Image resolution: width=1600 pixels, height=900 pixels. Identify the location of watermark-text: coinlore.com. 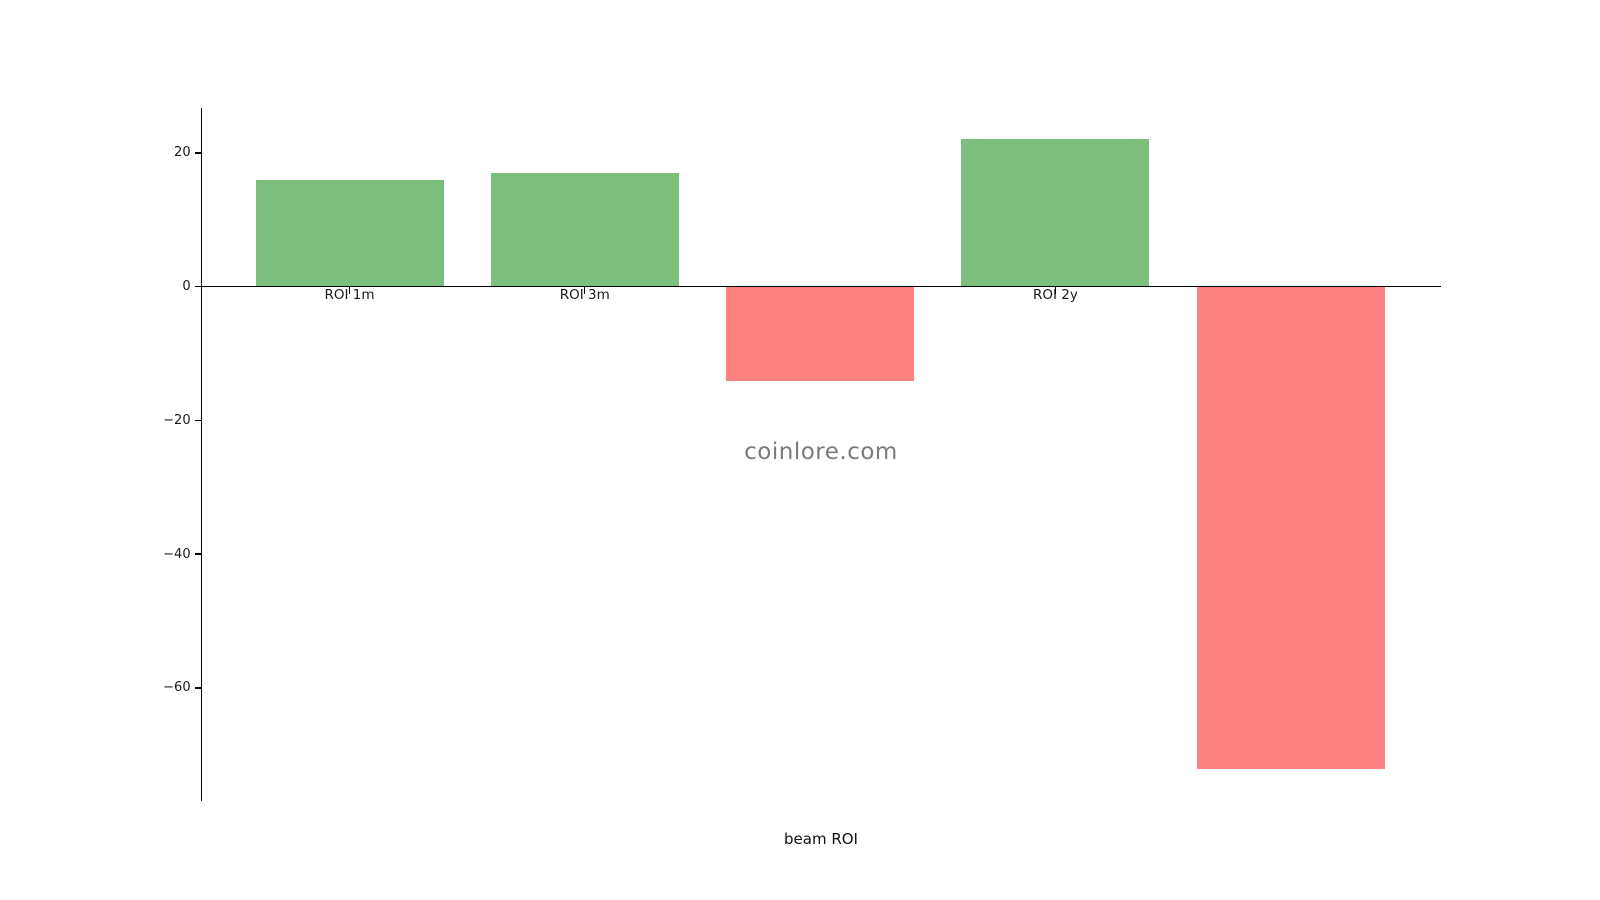
(821, 452).